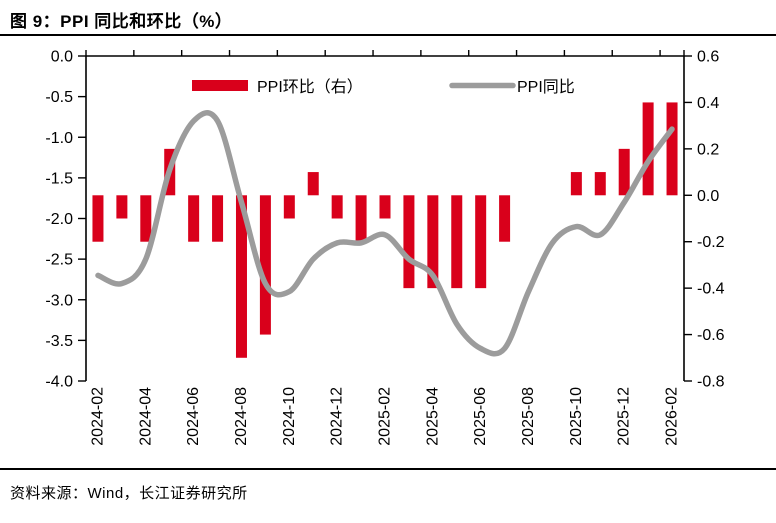 This screenshot has width=776, height=523. What do you see at coordinates (708, 57) in the screenshot?
I see `right-axis-tick-label: 0.6` at bounding box center [708, 57].